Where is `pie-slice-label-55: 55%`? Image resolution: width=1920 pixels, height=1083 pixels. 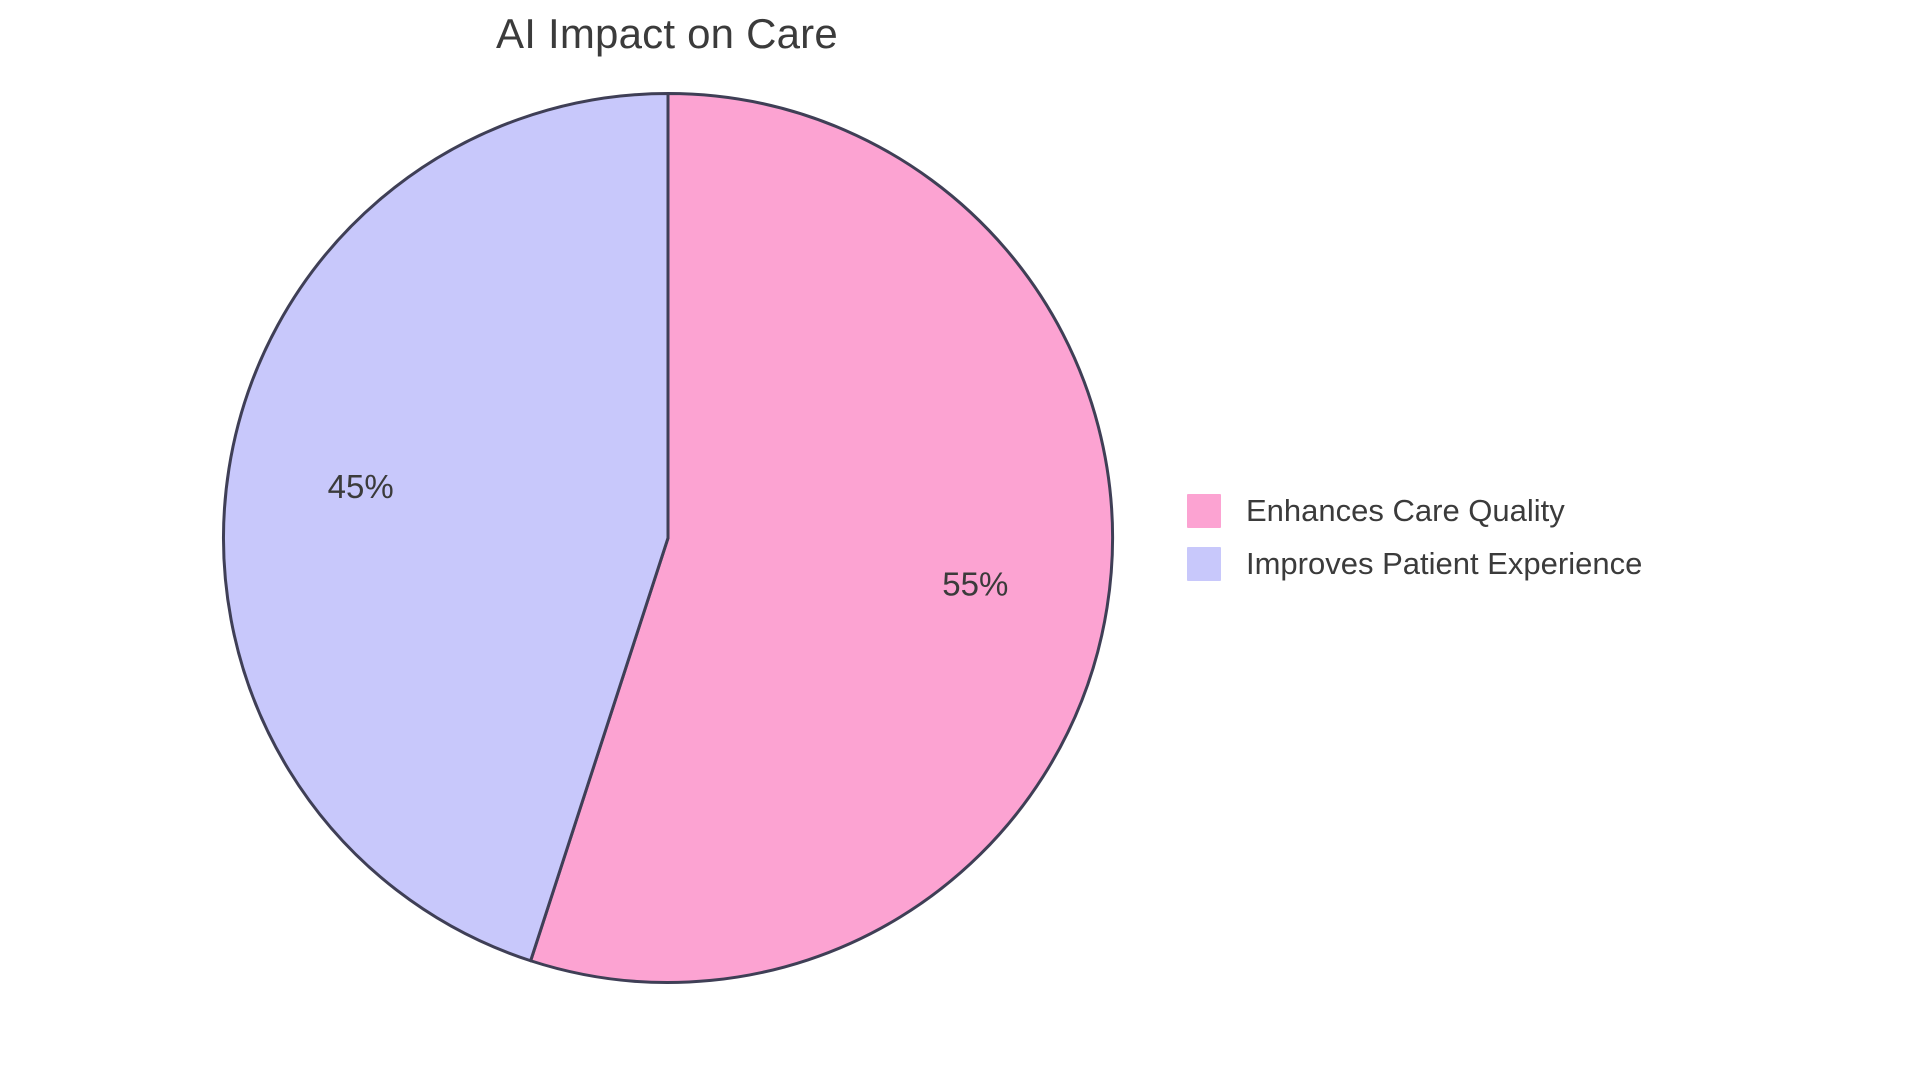 pie-slice-label-55: 55% is located at coordinates (975, 583).